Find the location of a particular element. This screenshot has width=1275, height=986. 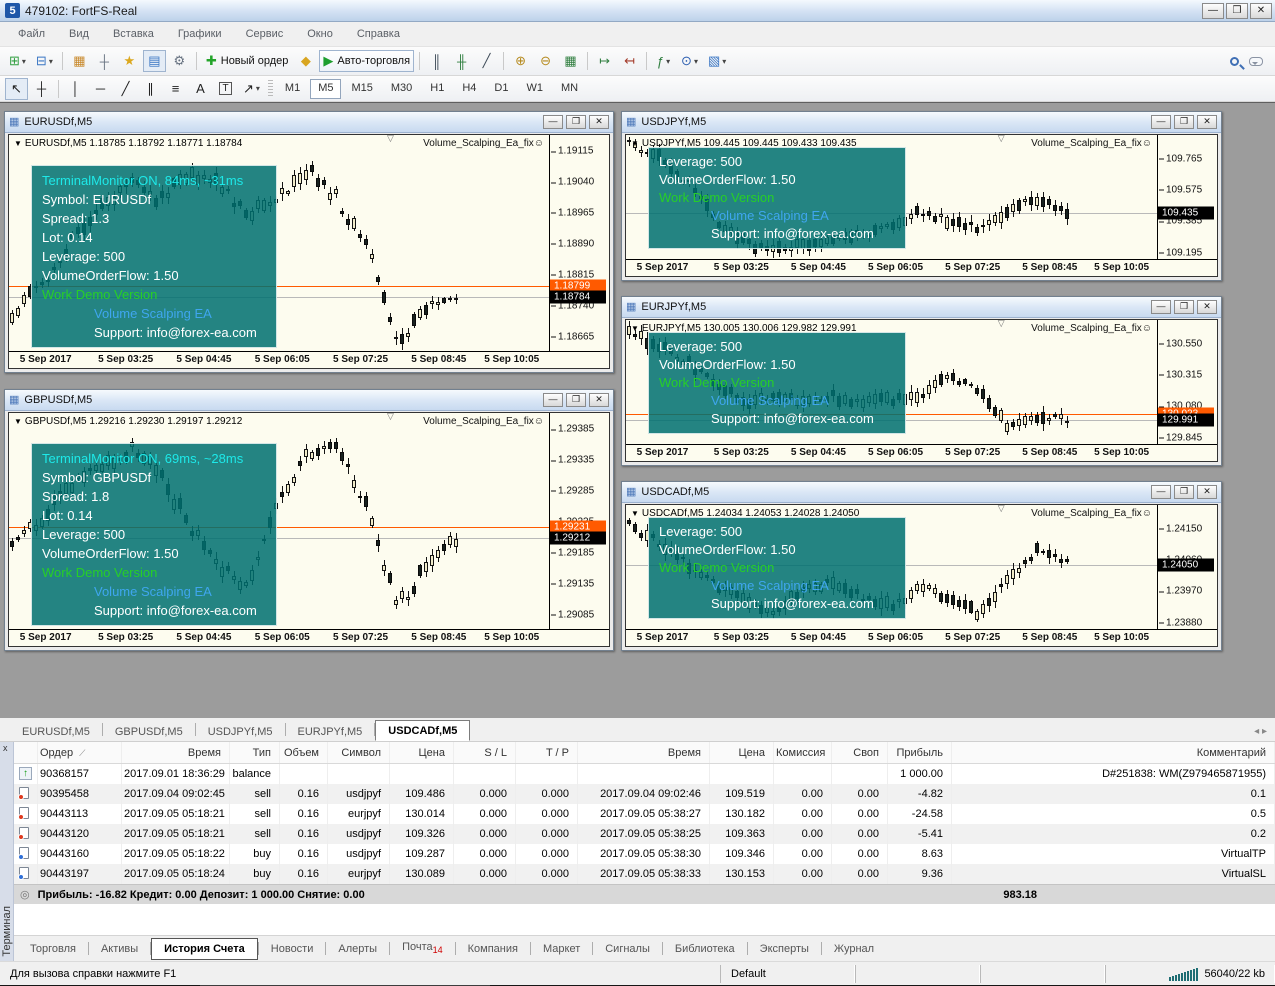

timeframe-mn-button: MN is located at coordinates (569, 87).